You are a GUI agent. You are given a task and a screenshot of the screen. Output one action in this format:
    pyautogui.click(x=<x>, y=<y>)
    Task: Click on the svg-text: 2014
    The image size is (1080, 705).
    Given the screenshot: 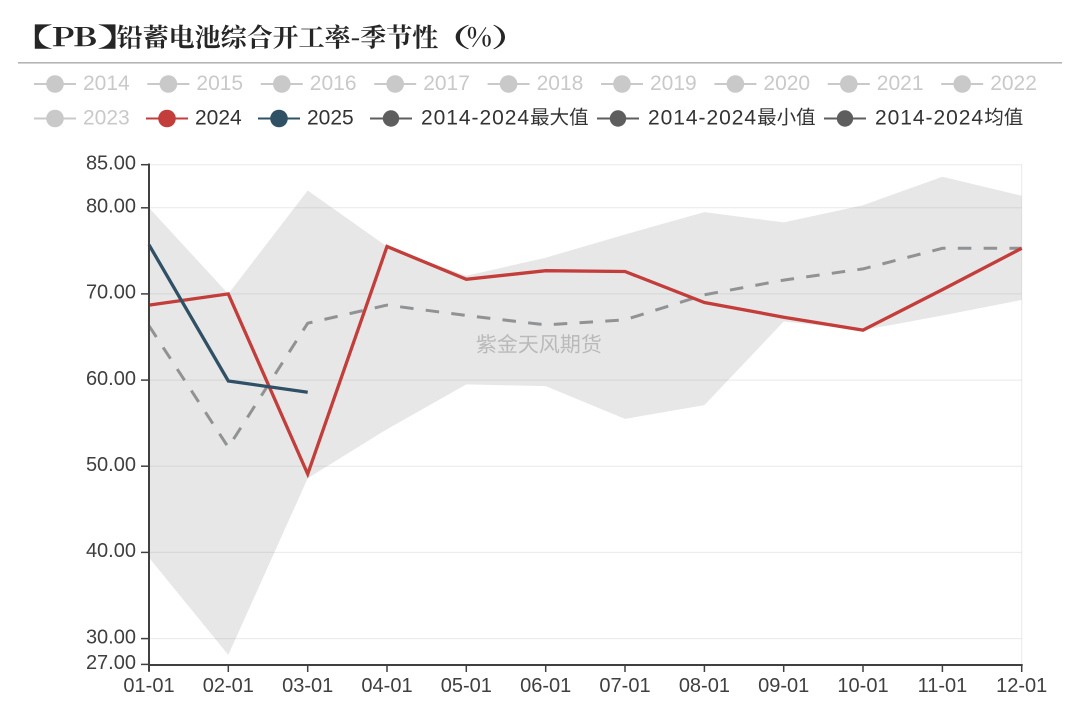 What is the action you would take?
    pyautogui.click(x=106, y=83)
    